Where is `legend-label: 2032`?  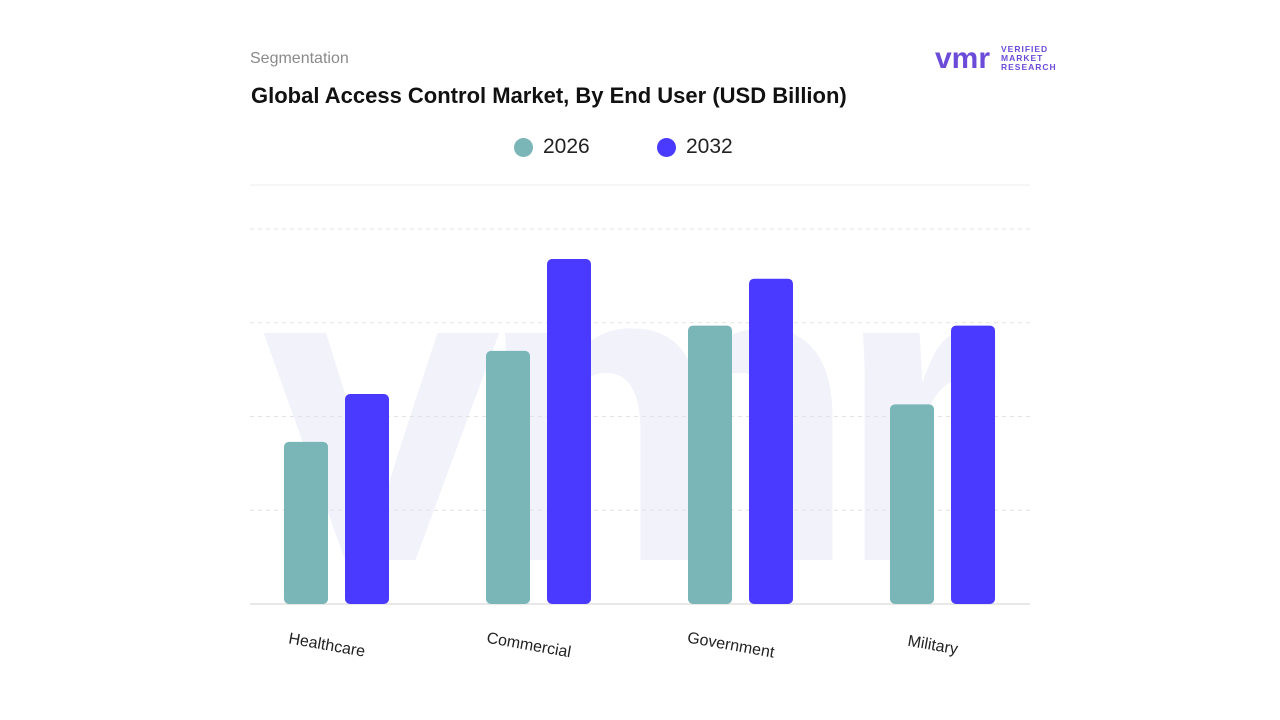
legend-label: 2032 is located at coordinates (709, 146).